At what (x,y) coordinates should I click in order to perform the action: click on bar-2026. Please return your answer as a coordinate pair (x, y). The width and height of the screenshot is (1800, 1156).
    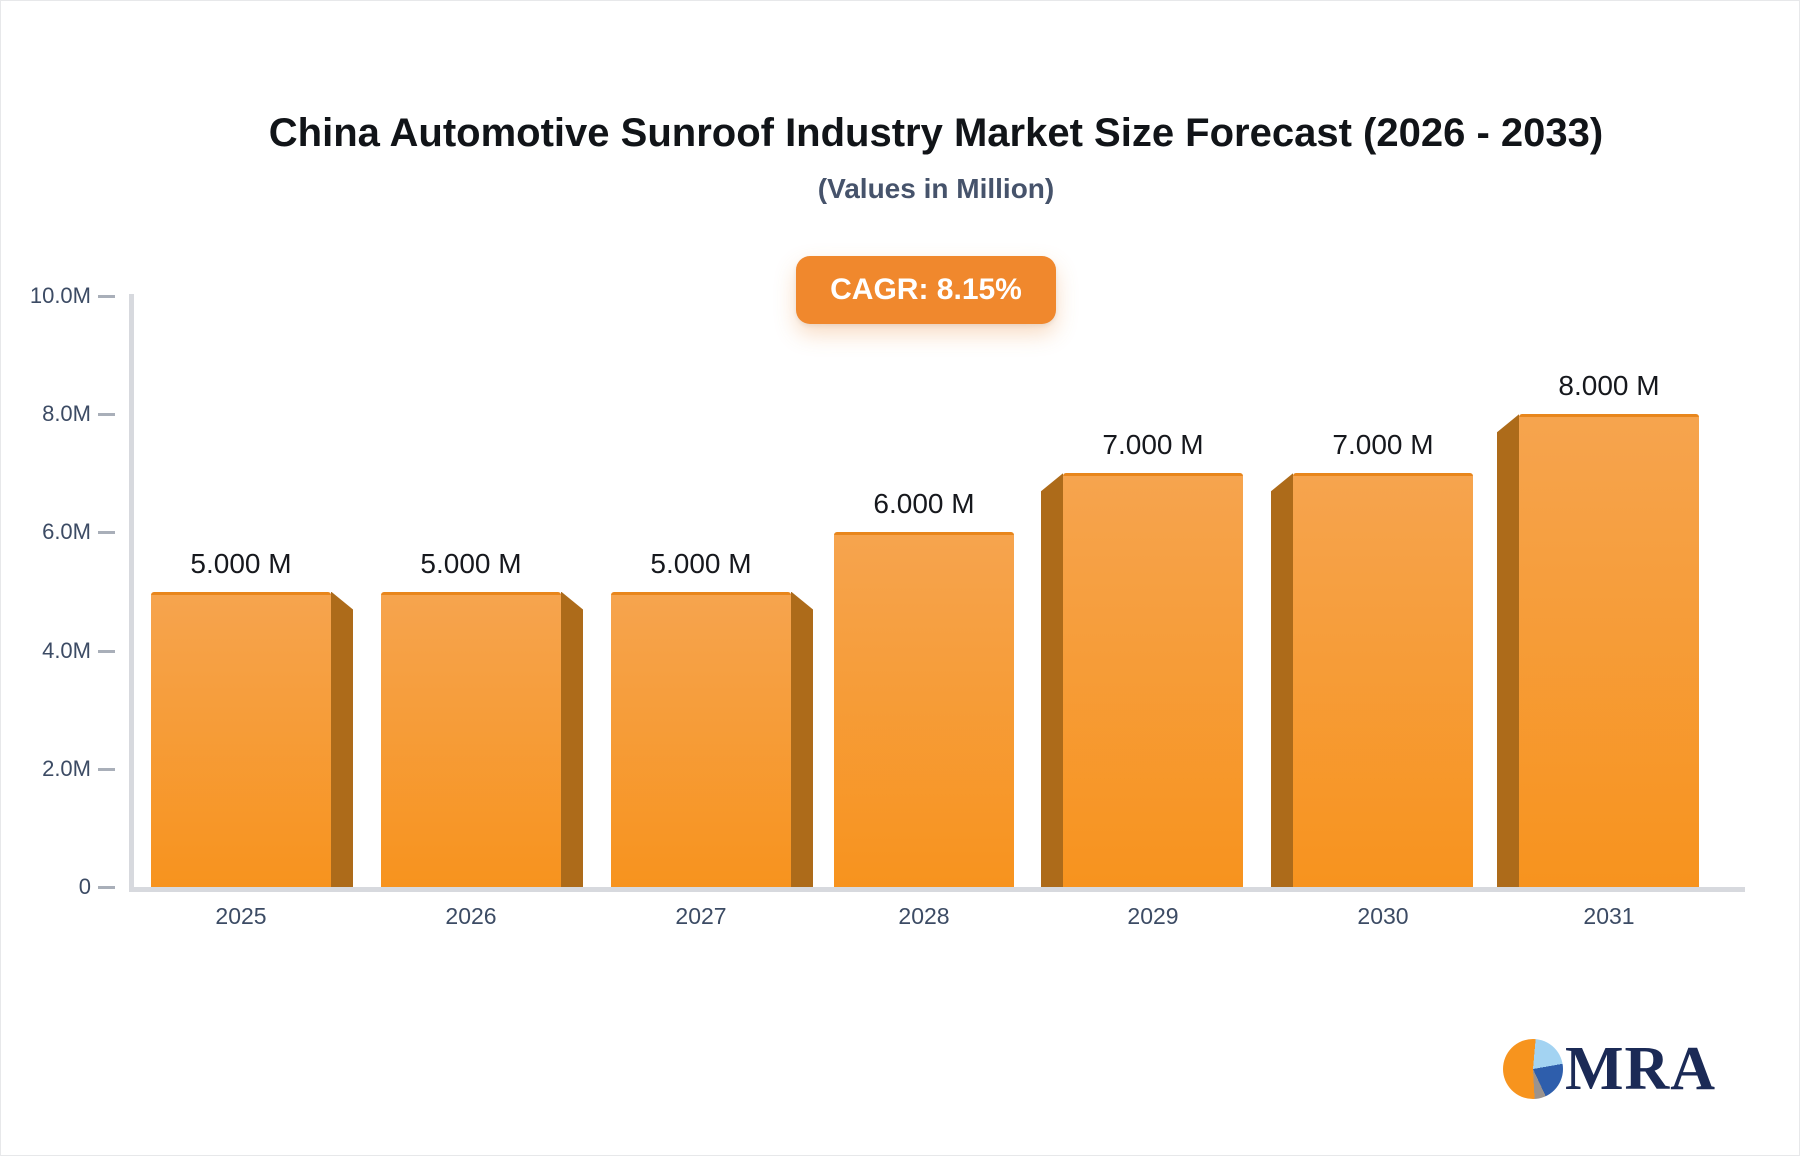
    Looking at the image, I should click on (471, 739).